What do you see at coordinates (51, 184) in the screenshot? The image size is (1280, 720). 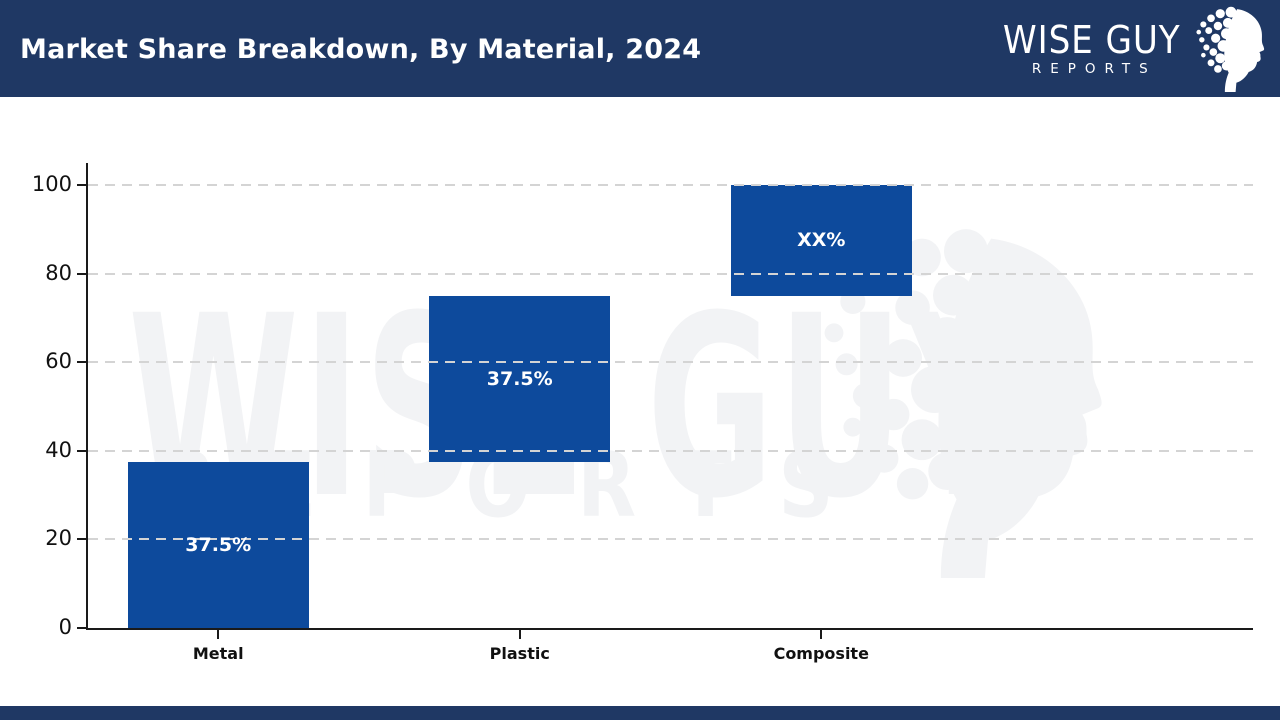 I see `y-tick-label: 100` at bounding box center [51, 184].